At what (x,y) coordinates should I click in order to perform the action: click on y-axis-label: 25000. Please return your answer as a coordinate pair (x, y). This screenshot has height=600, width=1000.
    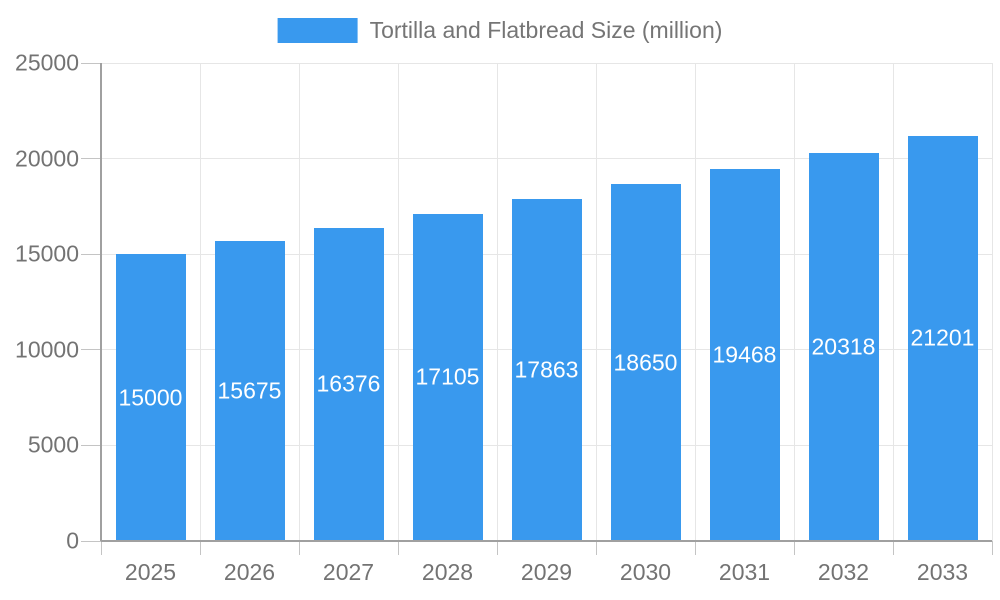
    Looking at the image, I should click on (47, 62).